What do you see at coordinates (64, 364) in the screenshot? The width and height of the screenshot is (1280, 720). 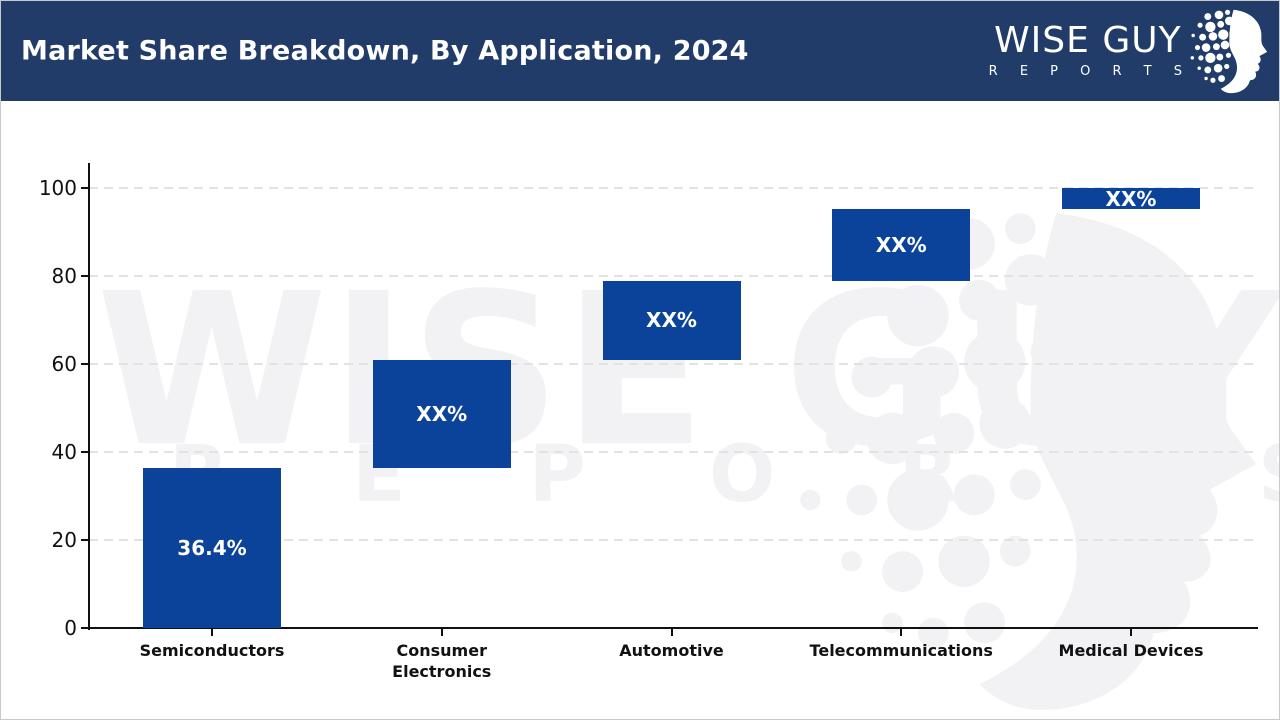 I see `y-tick-label-60: 60` at bounding box center [64, 364].